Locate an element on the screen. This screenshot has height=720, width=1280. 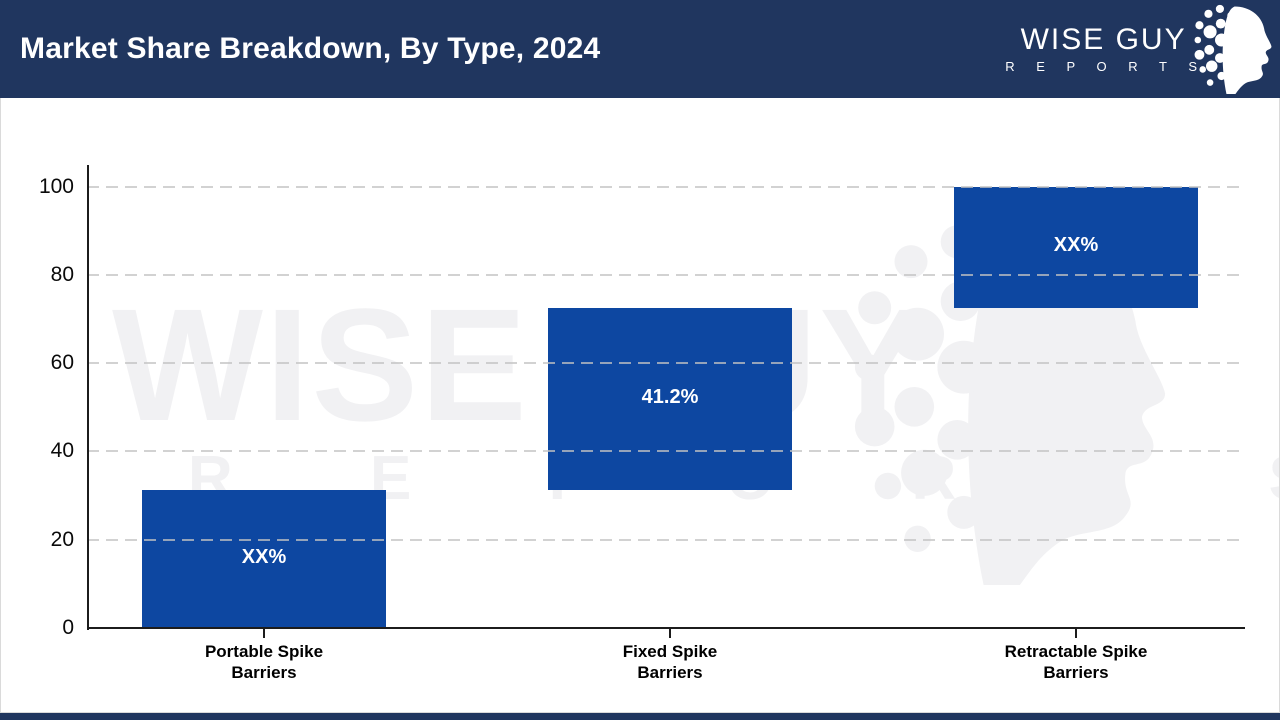
category-label: Portable Spike Barriers is located at coordinates (264, 662).